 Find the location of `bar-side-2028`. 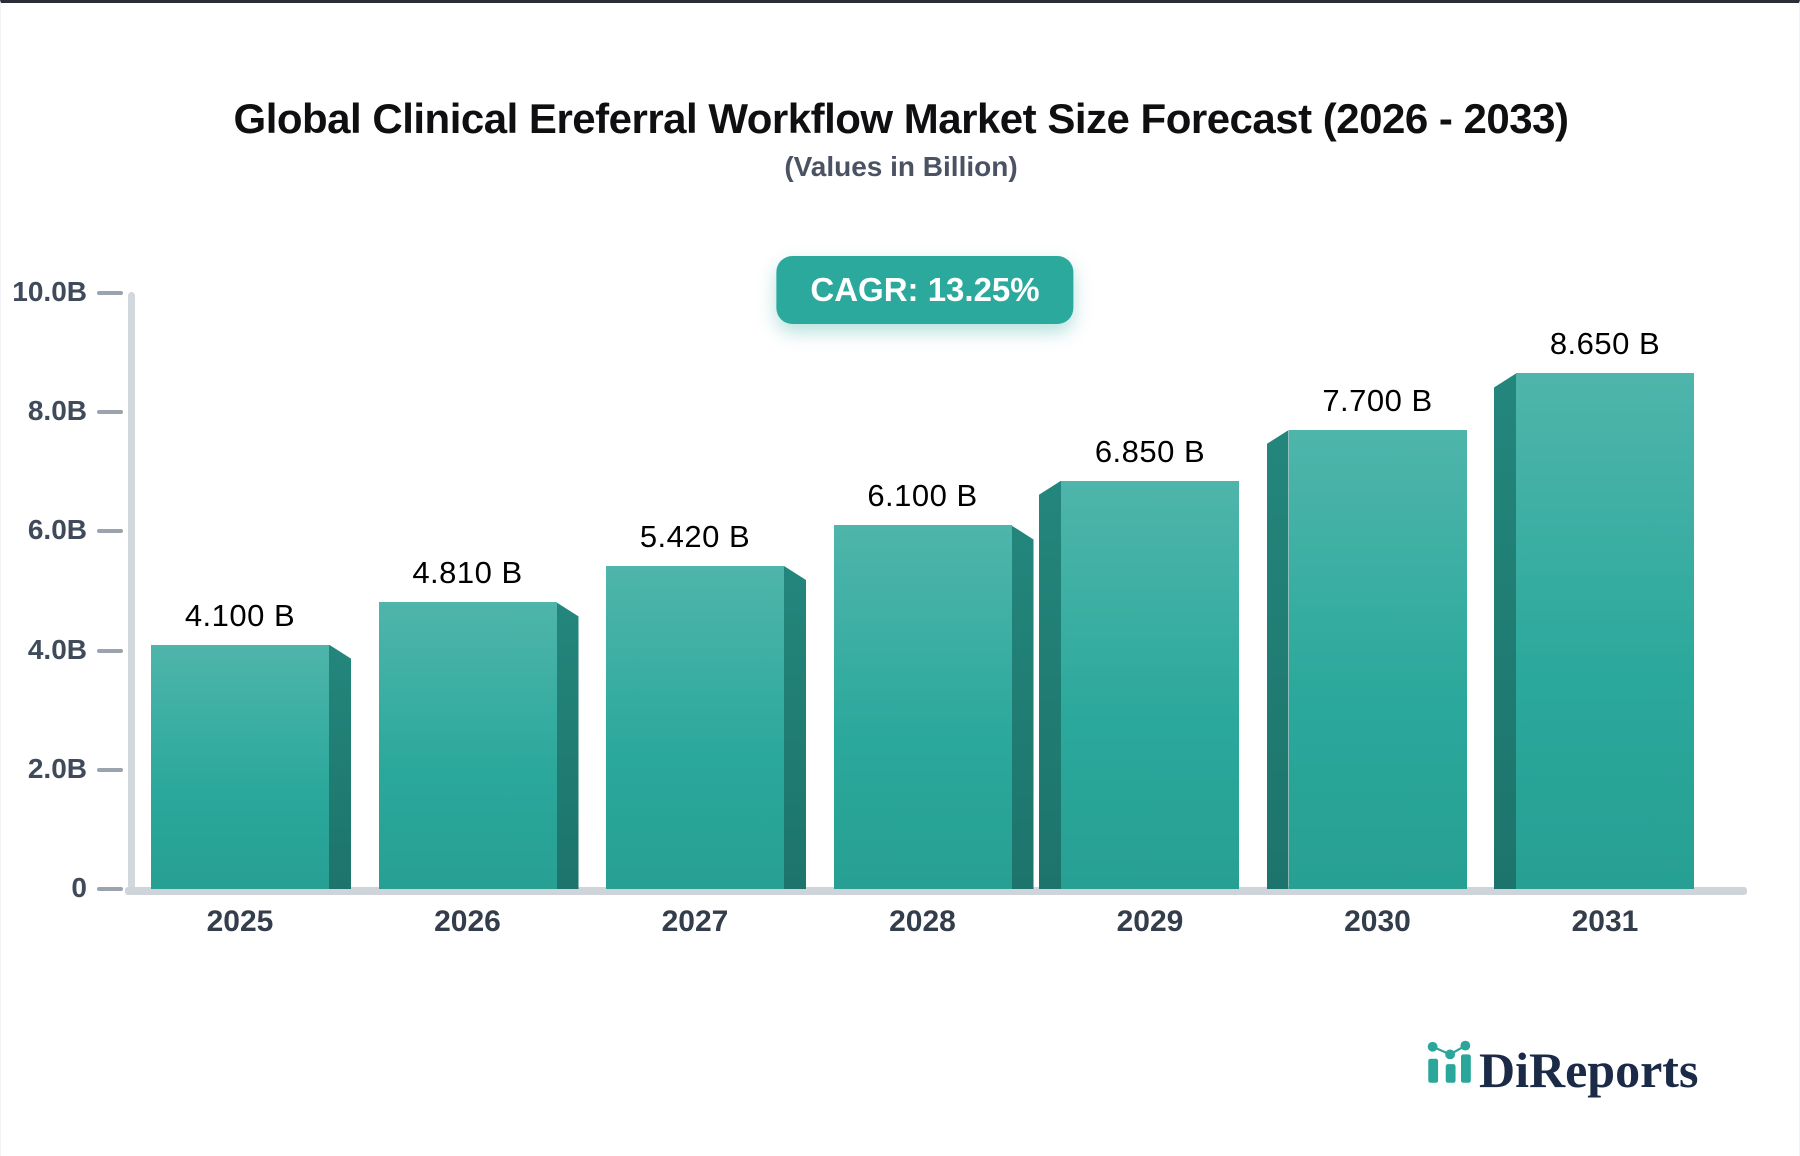

bar-side-2028 is located at coordinates (1022, 707).